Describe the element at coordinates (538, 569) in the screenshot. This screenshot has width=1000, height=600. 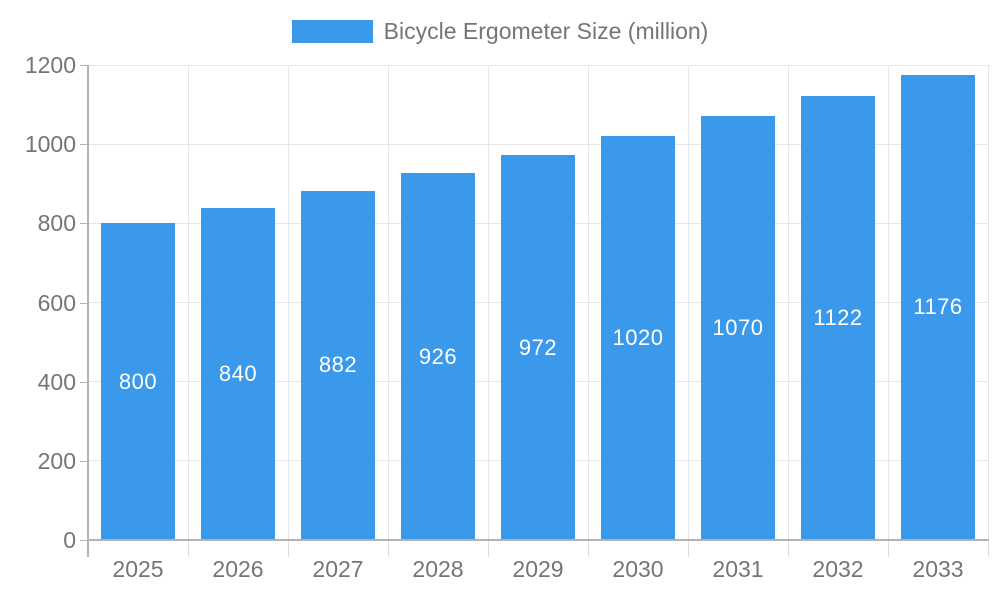
I see `x-tick-label: 2029` at that location.